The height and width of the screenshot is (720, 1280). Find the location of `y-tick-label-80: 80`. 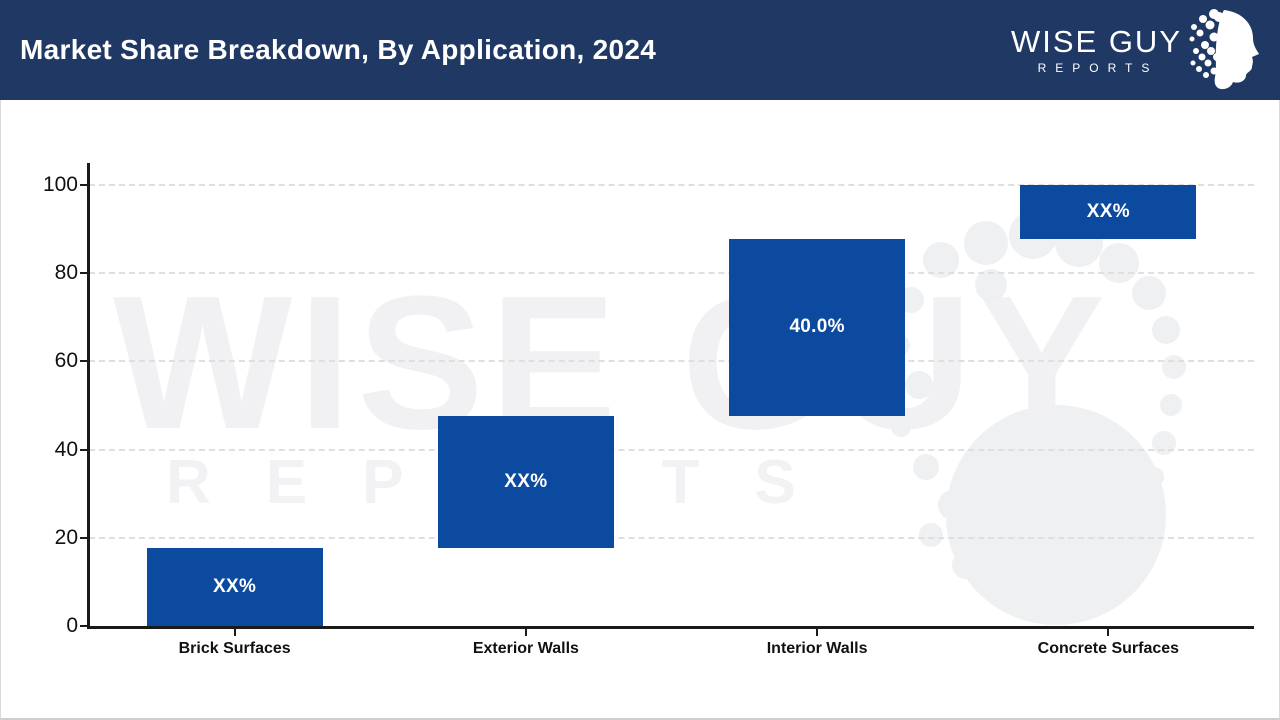

y-tick-label-80: 80 is located at coordinates (66, 273).